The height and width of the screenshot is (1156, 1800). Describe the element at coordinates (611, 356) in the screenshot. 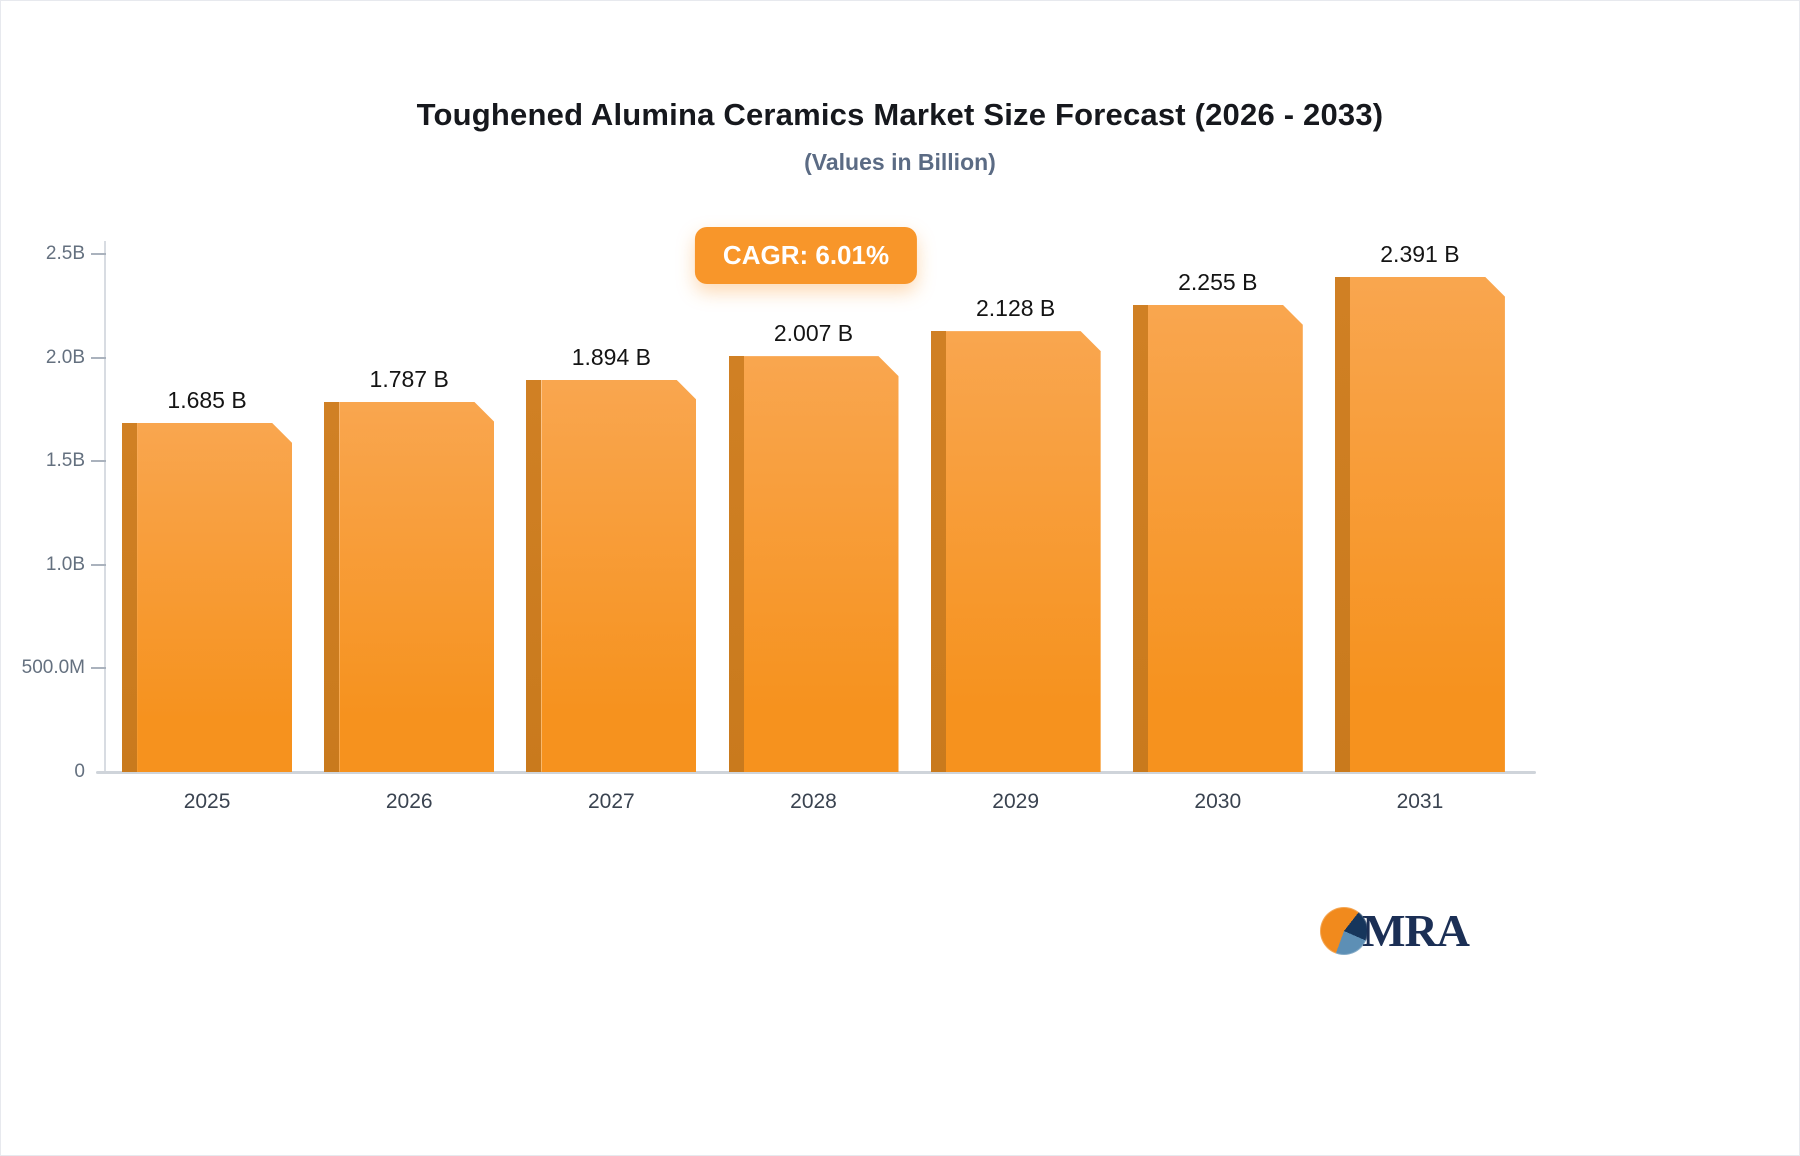

I see `bar-value-label: 1.894 B` at that location.